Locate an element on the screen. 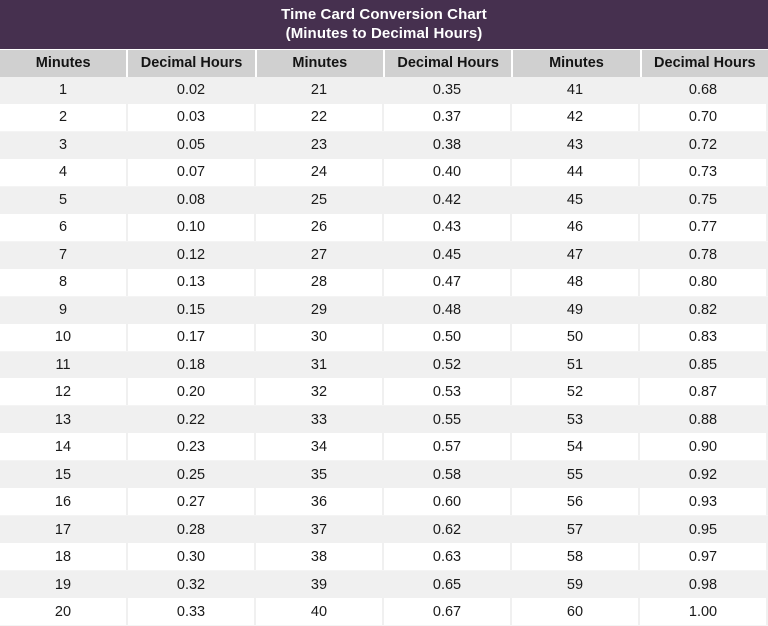 The height and width of the screenshot is (626, 768). minutes-cell: 38 is located at coordinates (320, 557).